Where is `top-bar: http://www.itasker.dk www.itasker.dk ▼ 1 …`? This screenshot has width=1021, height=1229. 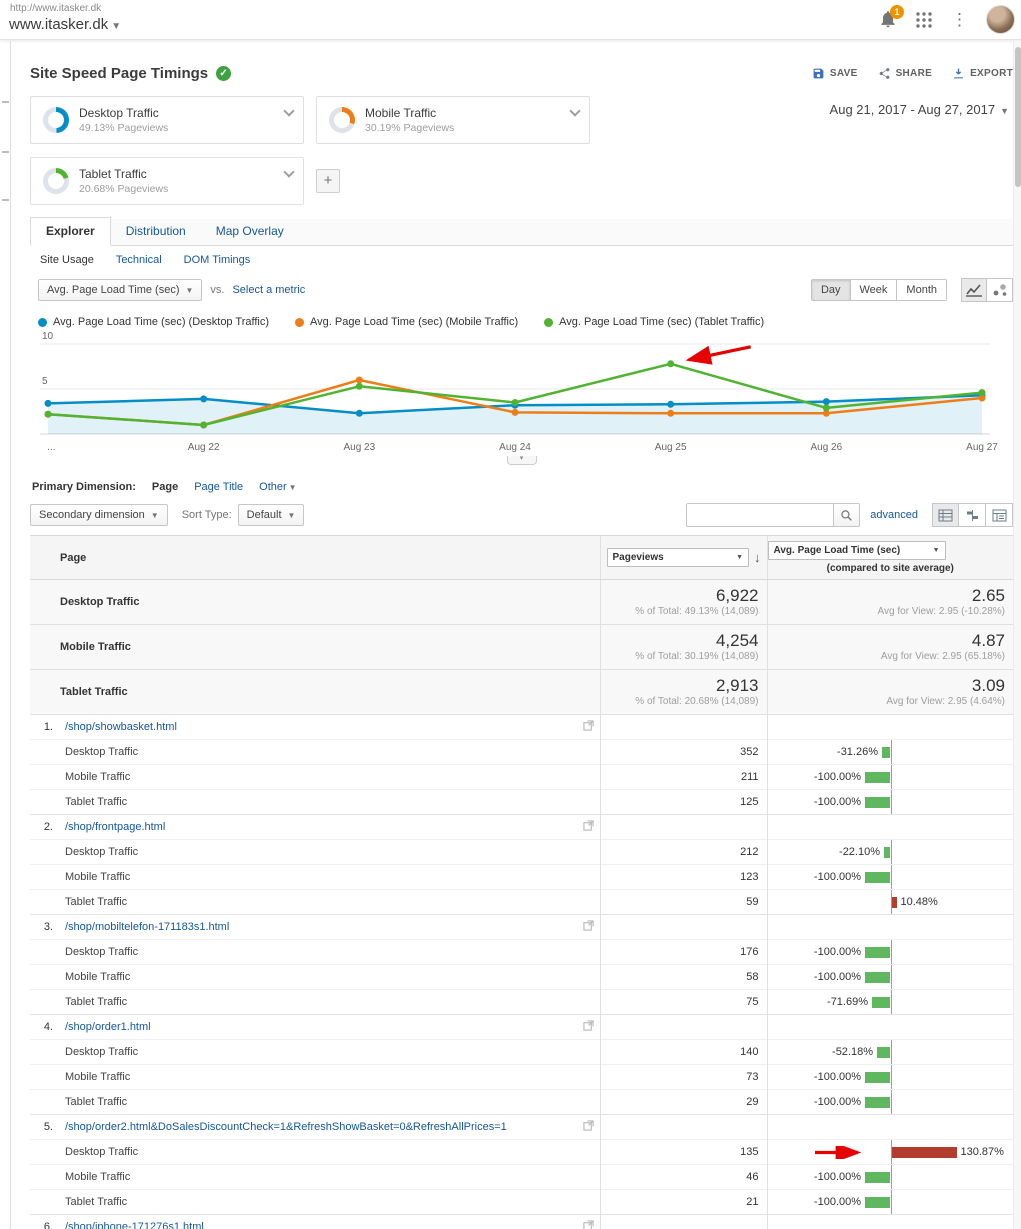 top-bar: http://www.itasker.dk www.itasker.dk ▼ 1 … is located at coordinates (510, 20).